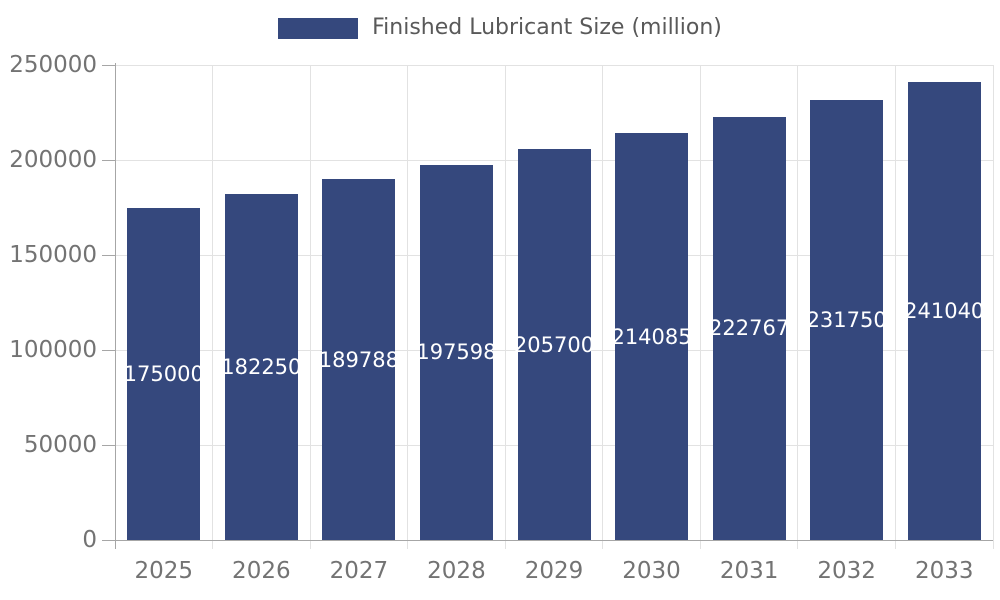 This screenshot has height=600, width=1000. I want to click on bar-value-label: 197598, so click(456, 352).